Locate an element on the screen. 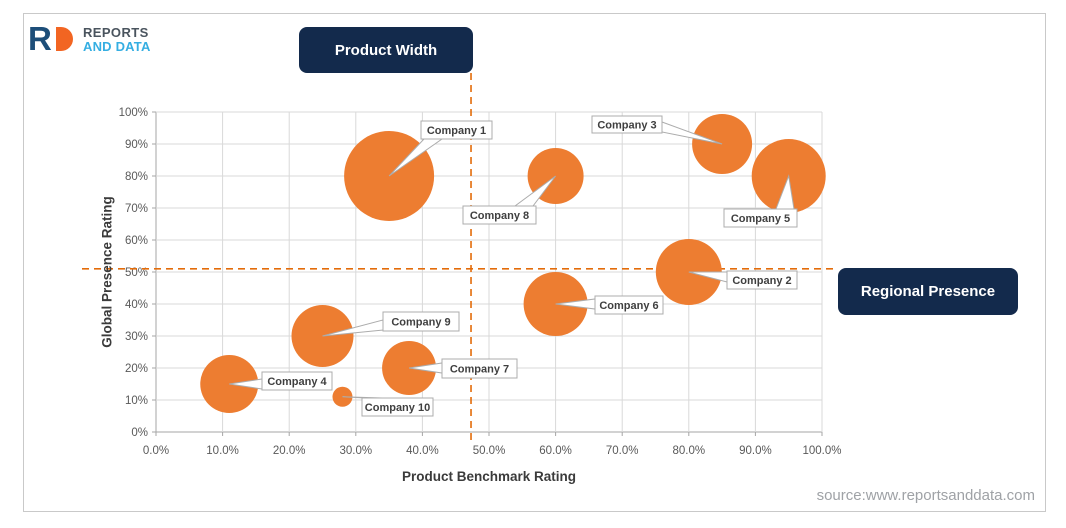  x-tick-label: 30.0% is located at coordinates (355, 451).